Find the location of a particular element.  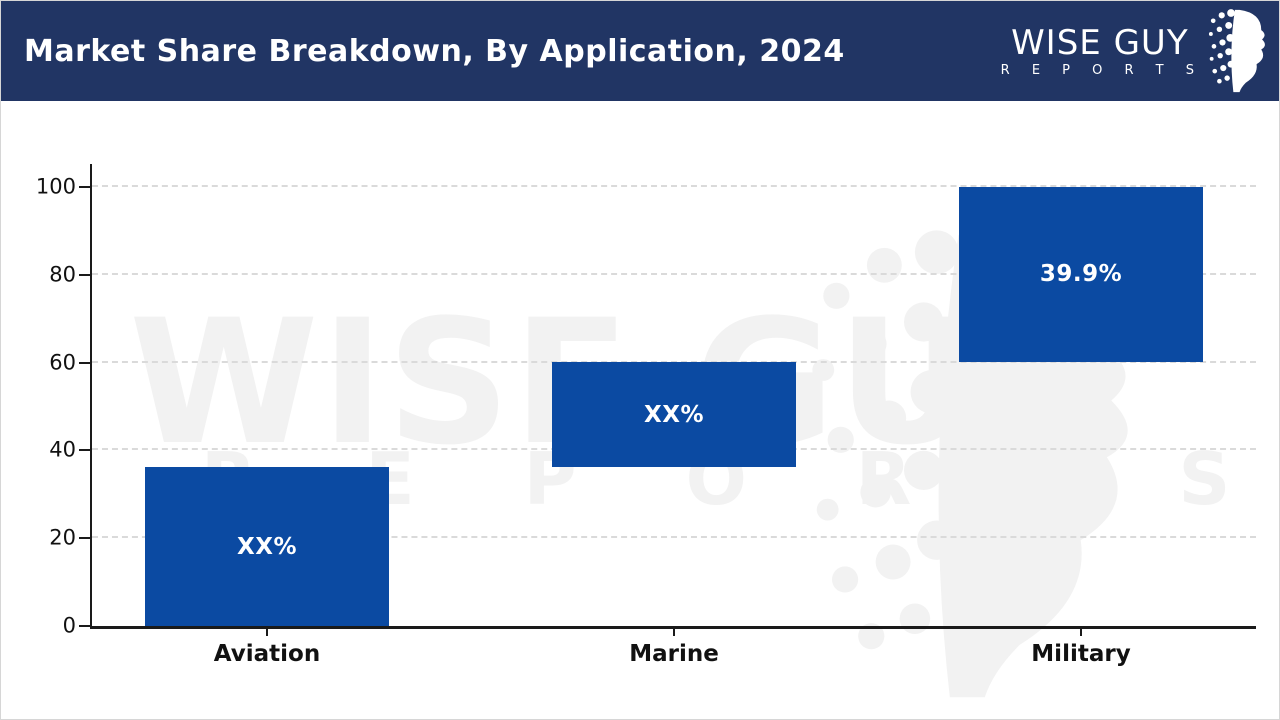

bar-marine: XX% is located at coordinates (674, 415).